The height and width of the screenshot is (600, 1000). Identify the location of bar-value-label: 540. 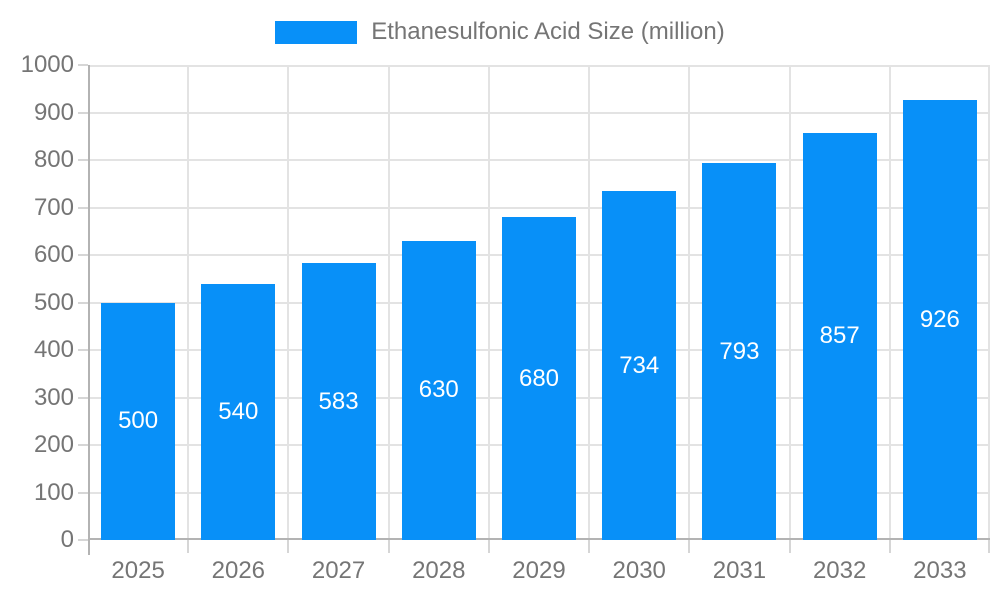
(238, 411).